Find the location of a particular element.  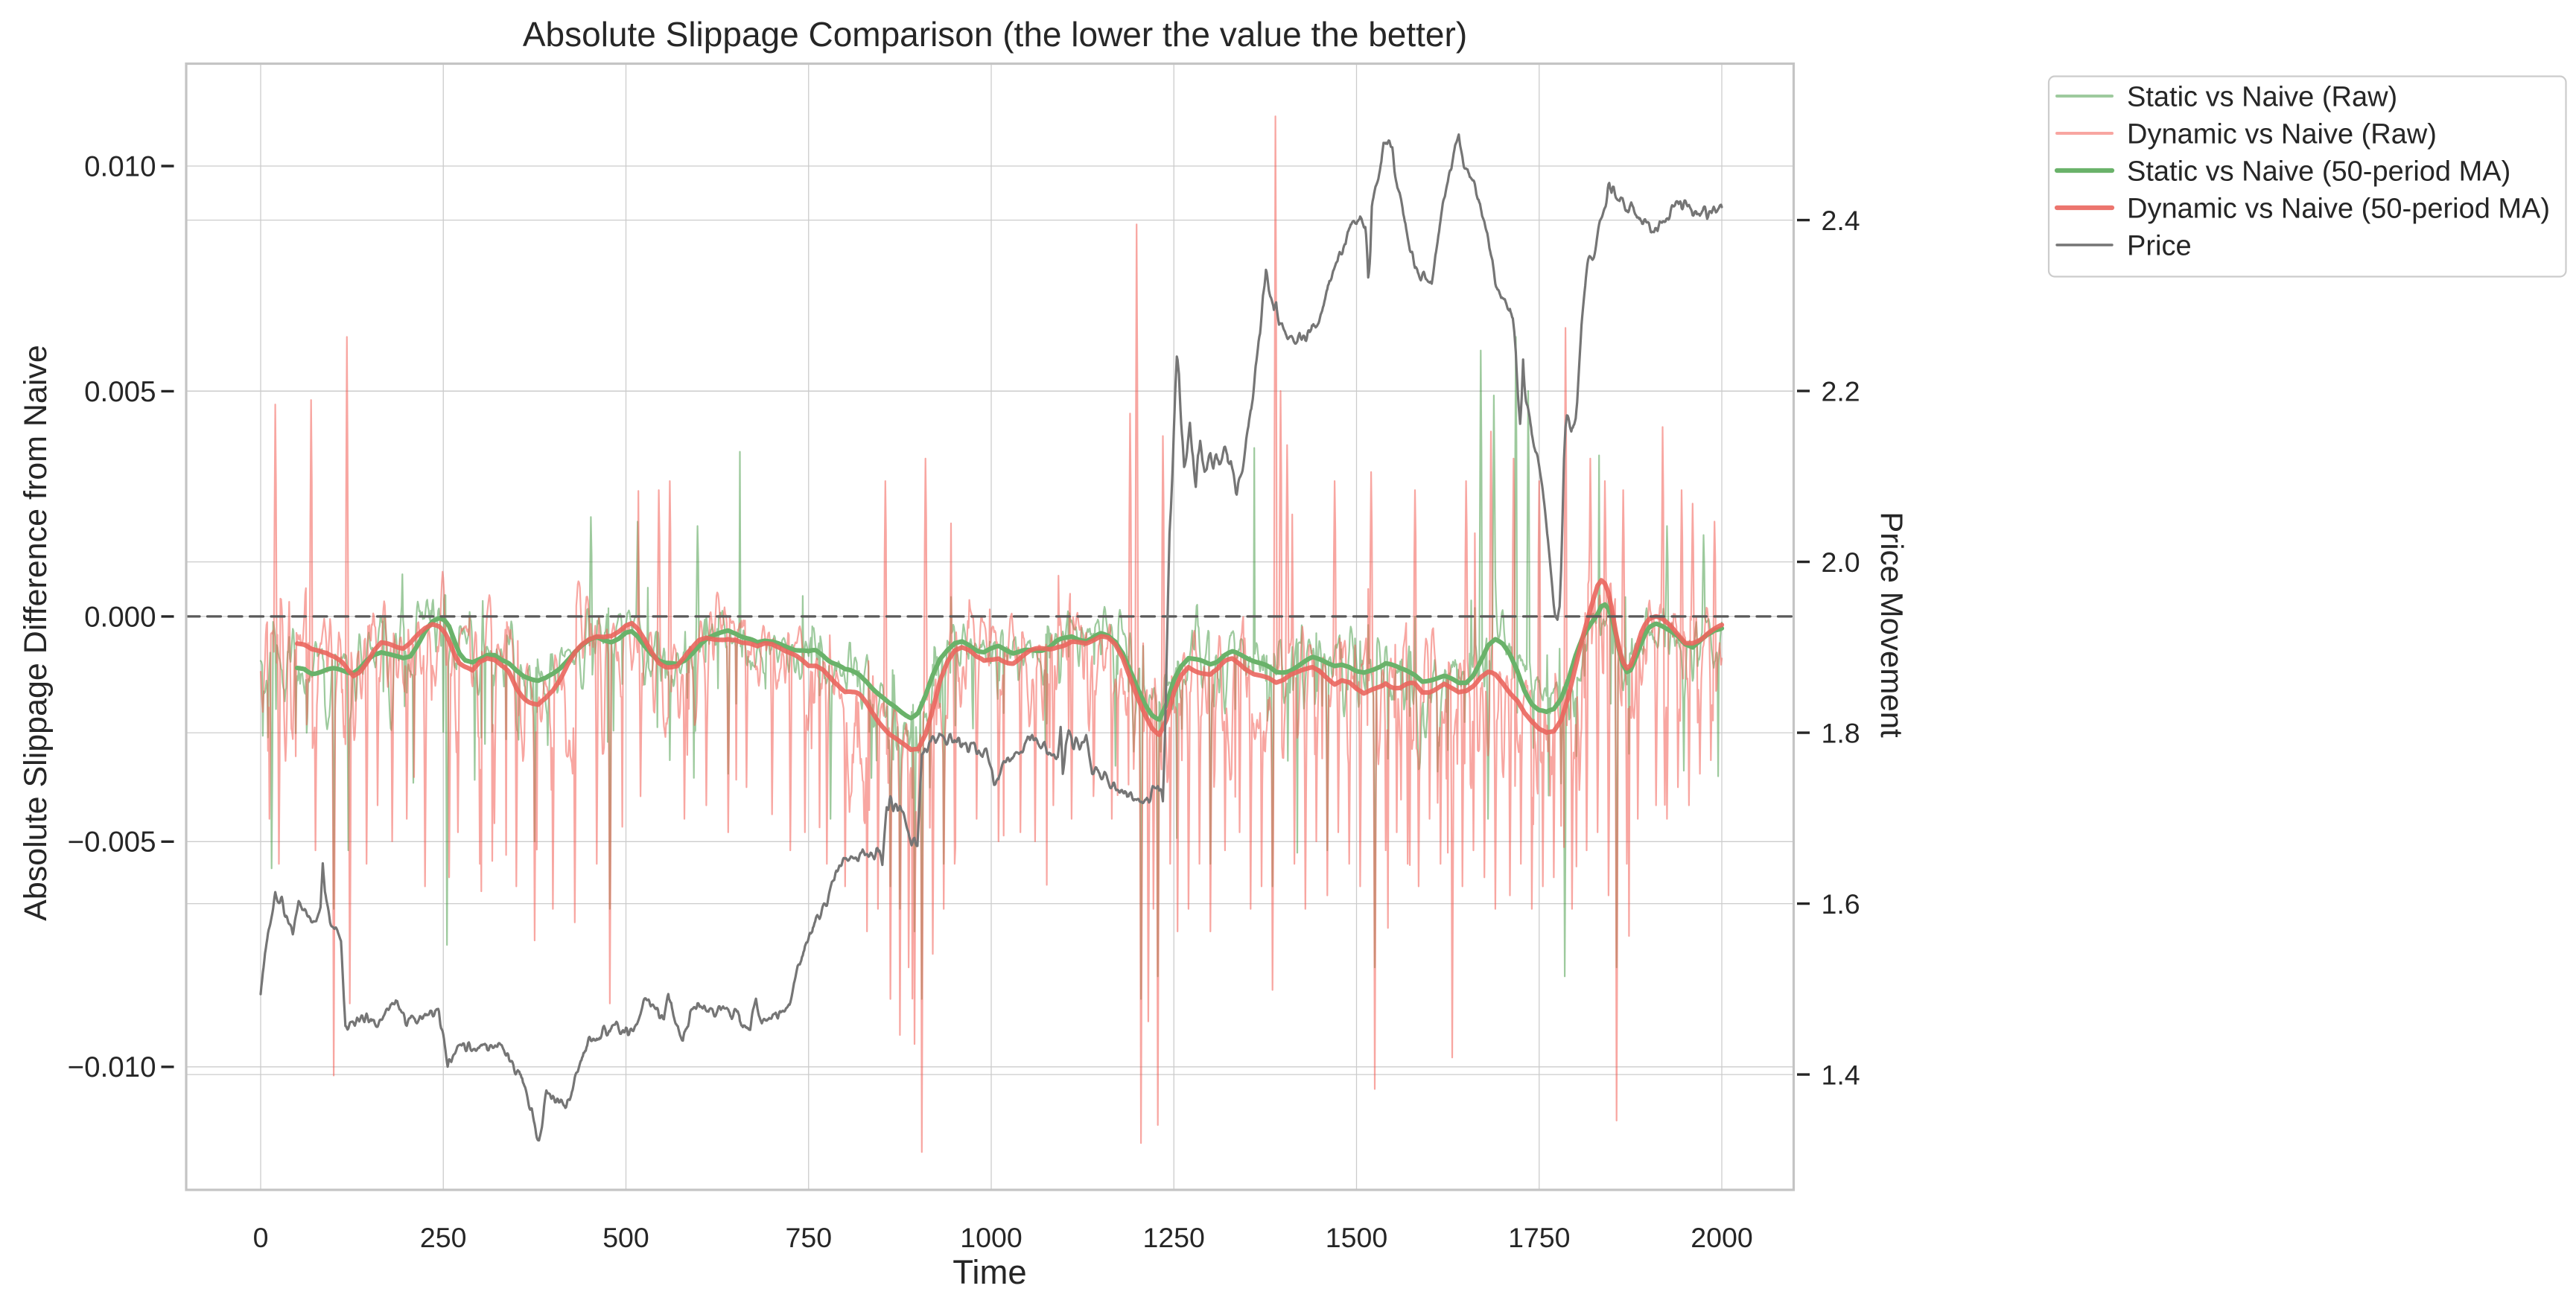

svg-text: Static vs Naive (Raw) is located at coordinates (2262, 97).